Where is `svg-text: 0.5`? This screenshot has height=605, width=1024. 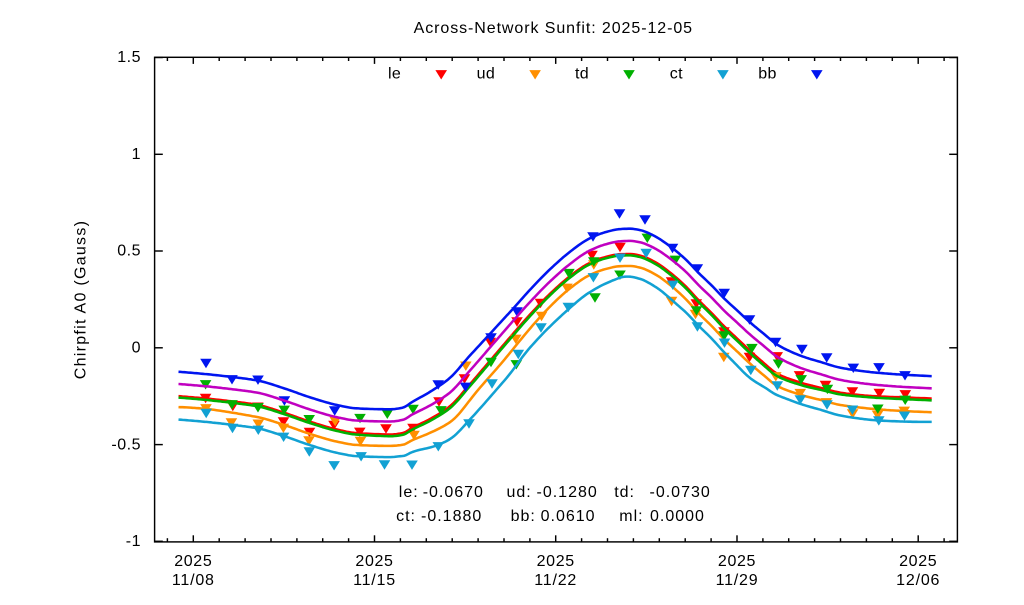 svg-text: 0.5 is located at coordinates (129, 251).